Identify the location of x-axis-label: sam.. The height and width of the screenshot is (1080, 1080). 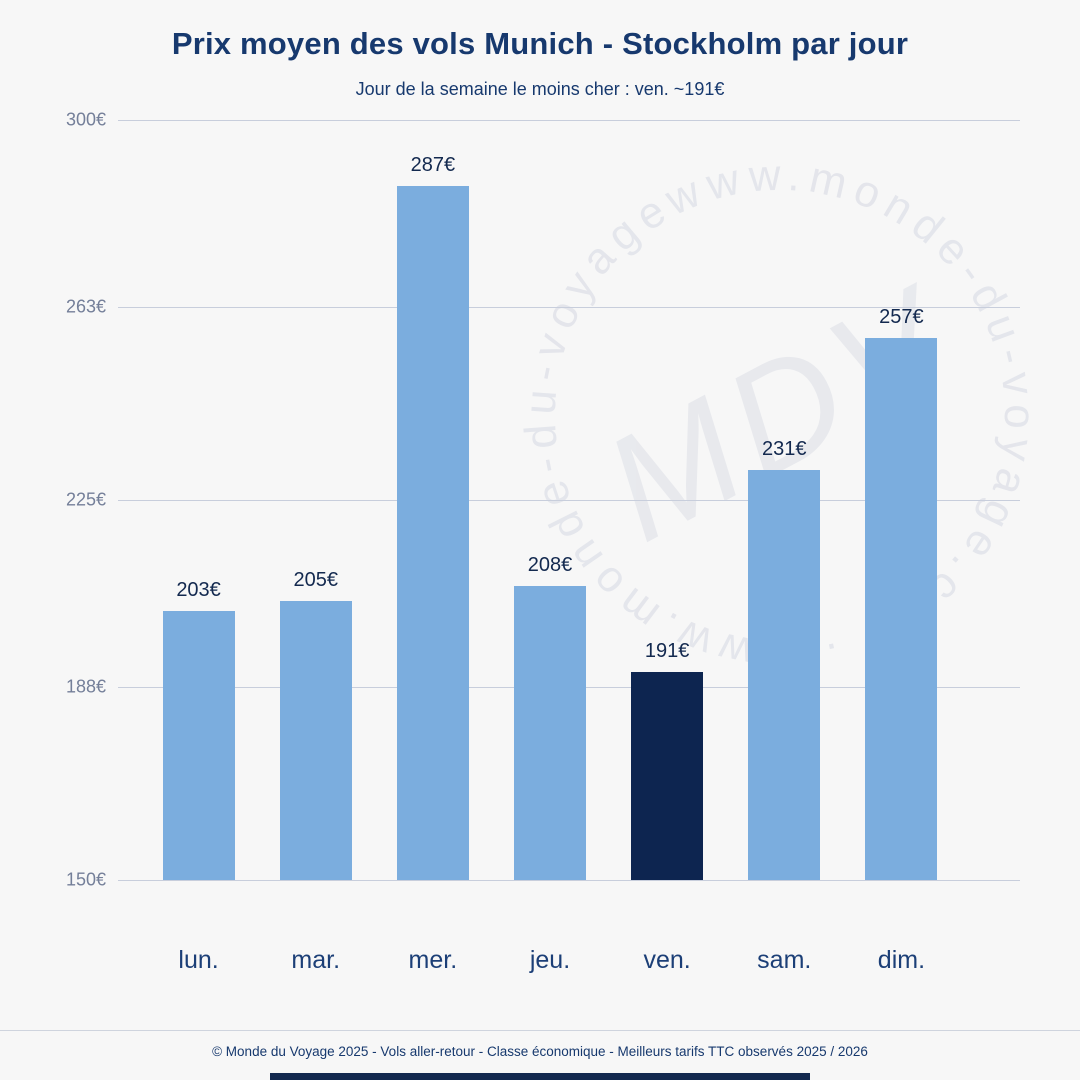
(784, 960).